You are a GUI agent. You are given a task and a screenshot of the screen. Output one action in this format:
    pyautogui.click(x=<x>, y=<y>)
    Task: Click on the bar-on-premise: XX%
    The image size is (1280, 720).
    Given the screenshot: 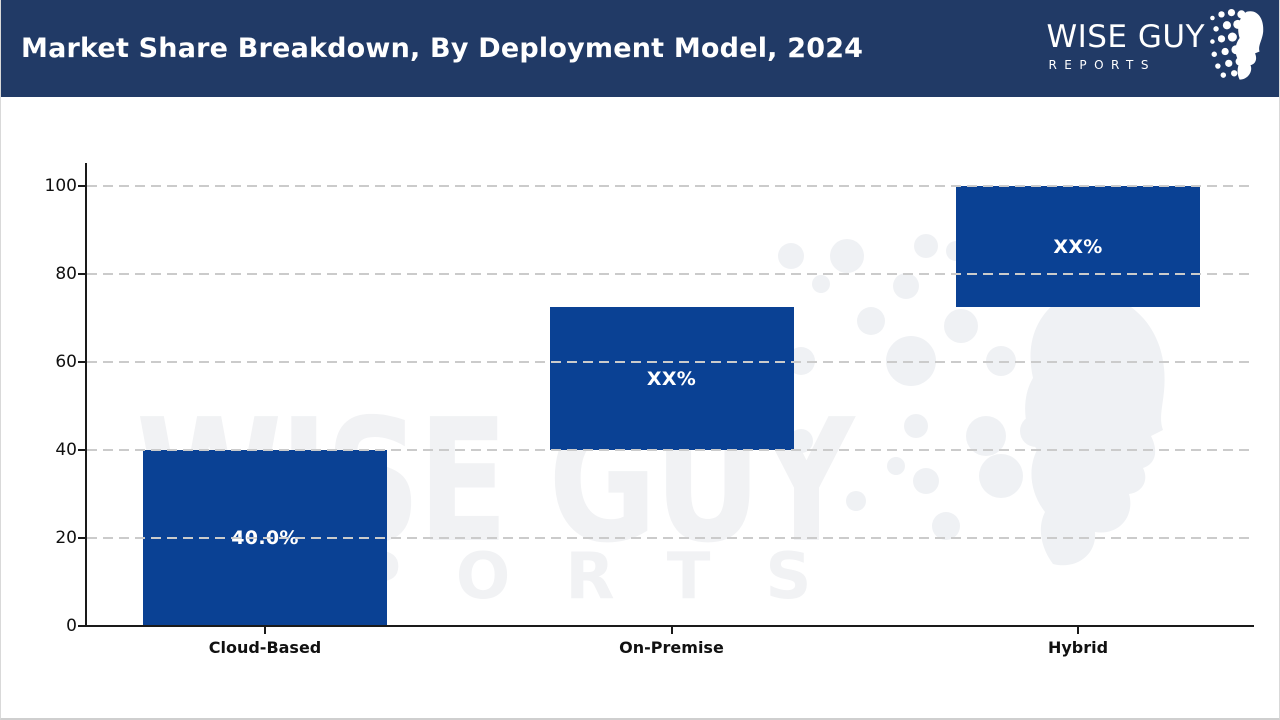 What is the action you would take?
    pyautogui.click(x=671, y=378)
    